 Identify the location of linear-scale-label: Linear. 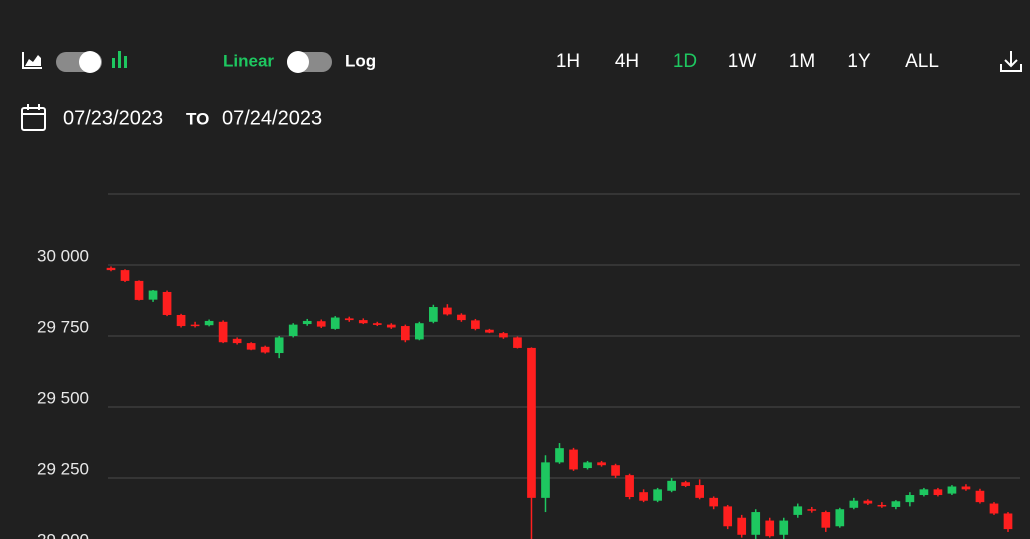
(248, 60).